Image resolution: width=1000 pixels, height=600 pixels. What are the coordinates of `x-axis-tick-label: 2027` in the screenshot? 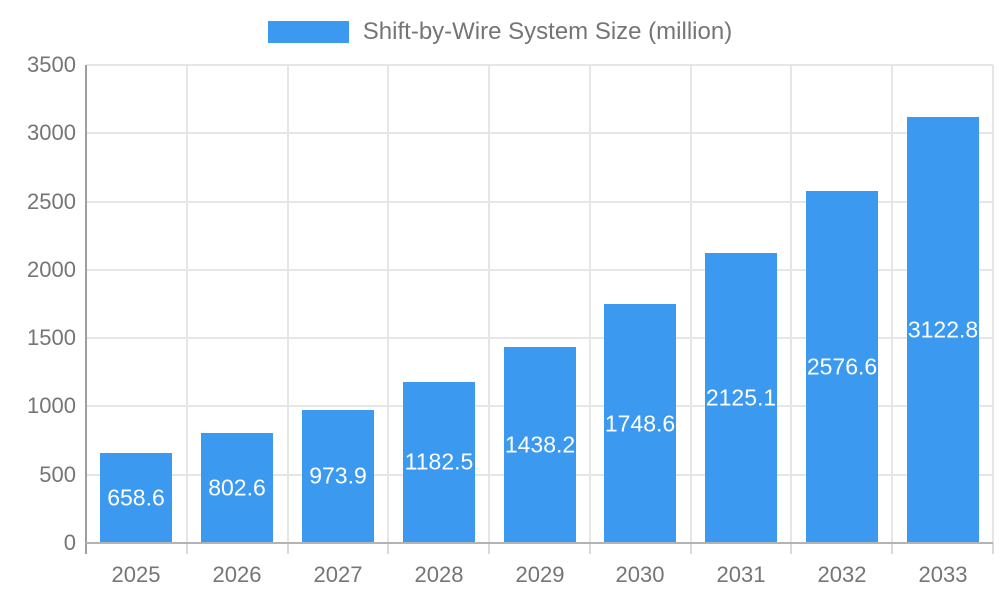 It's located at (338, 574).